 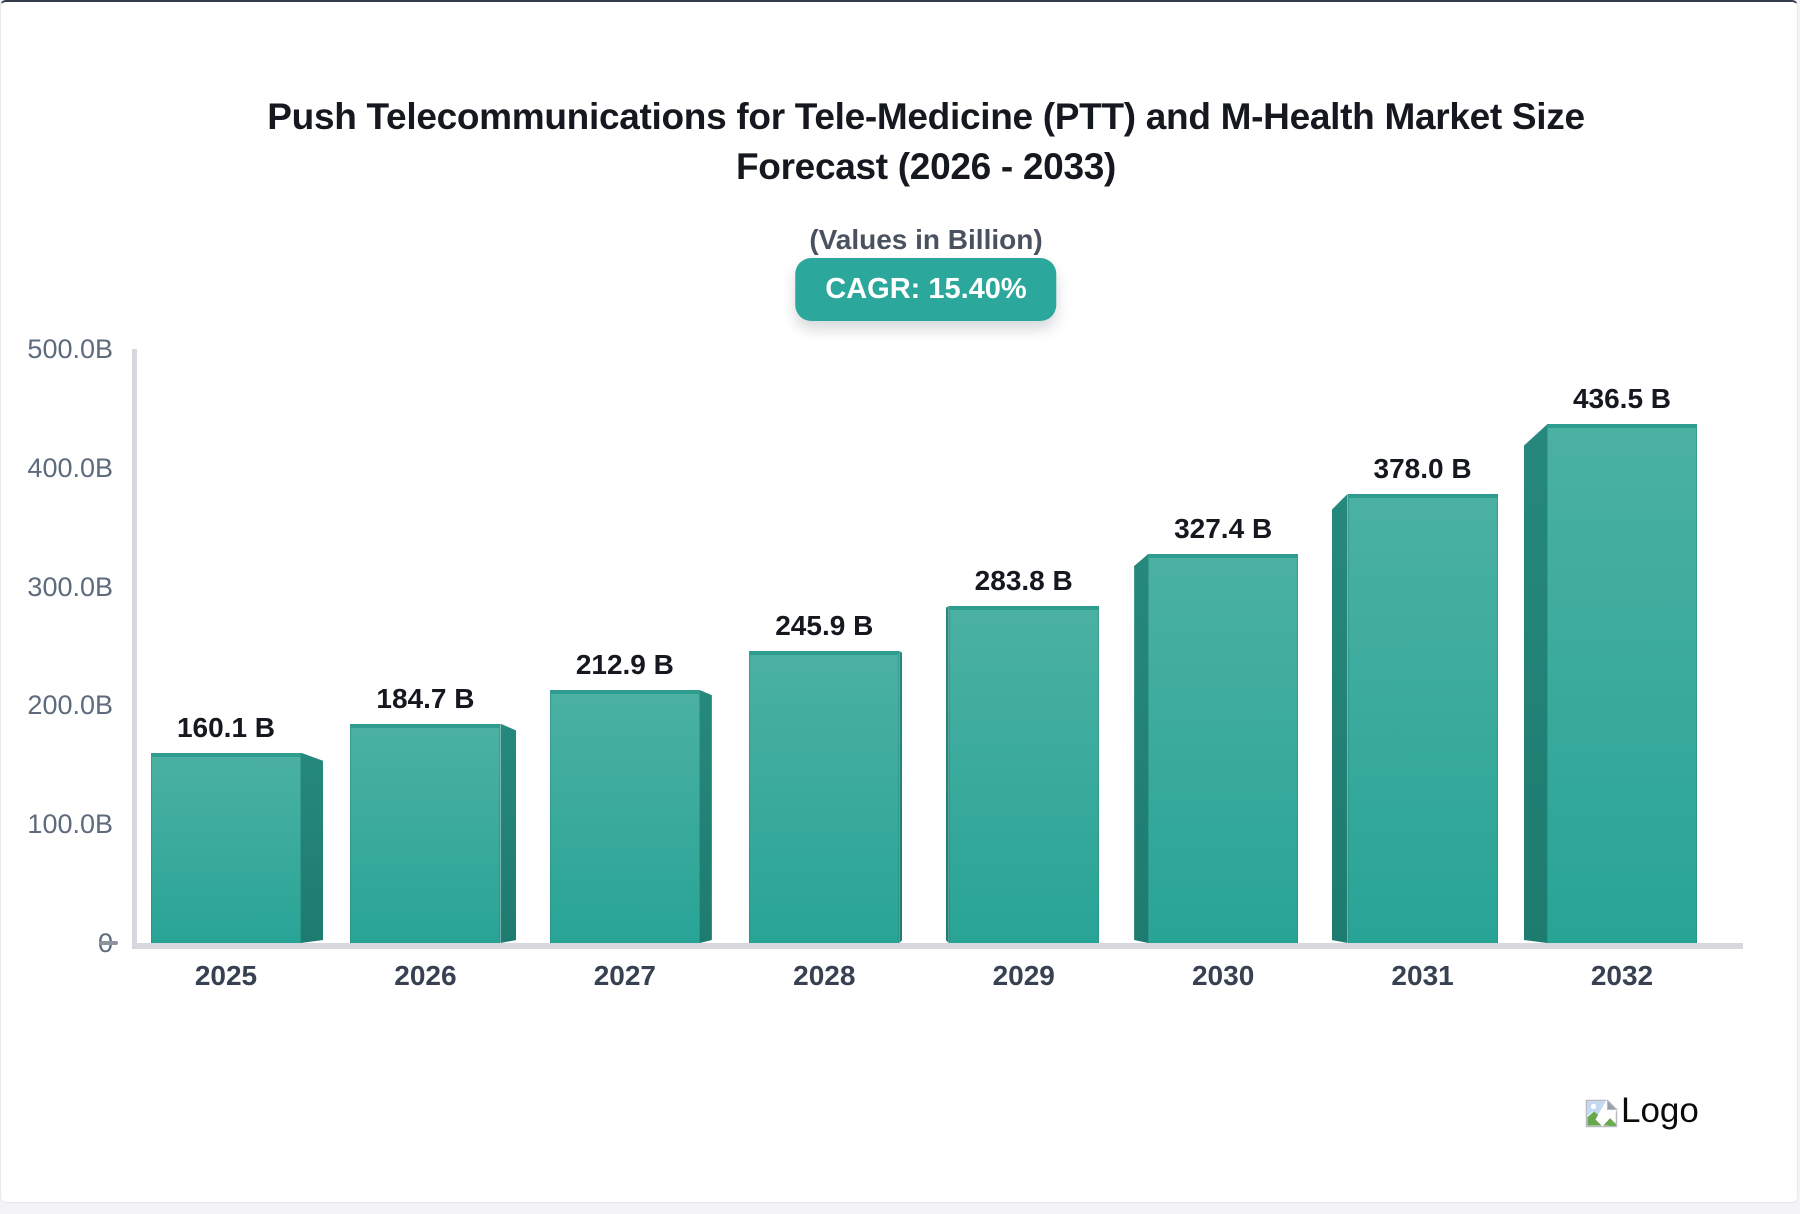 What do you see at coordinates (108, 943) in the screenshot?
I see `x-axis-tick` at bounding box center [108, 943].